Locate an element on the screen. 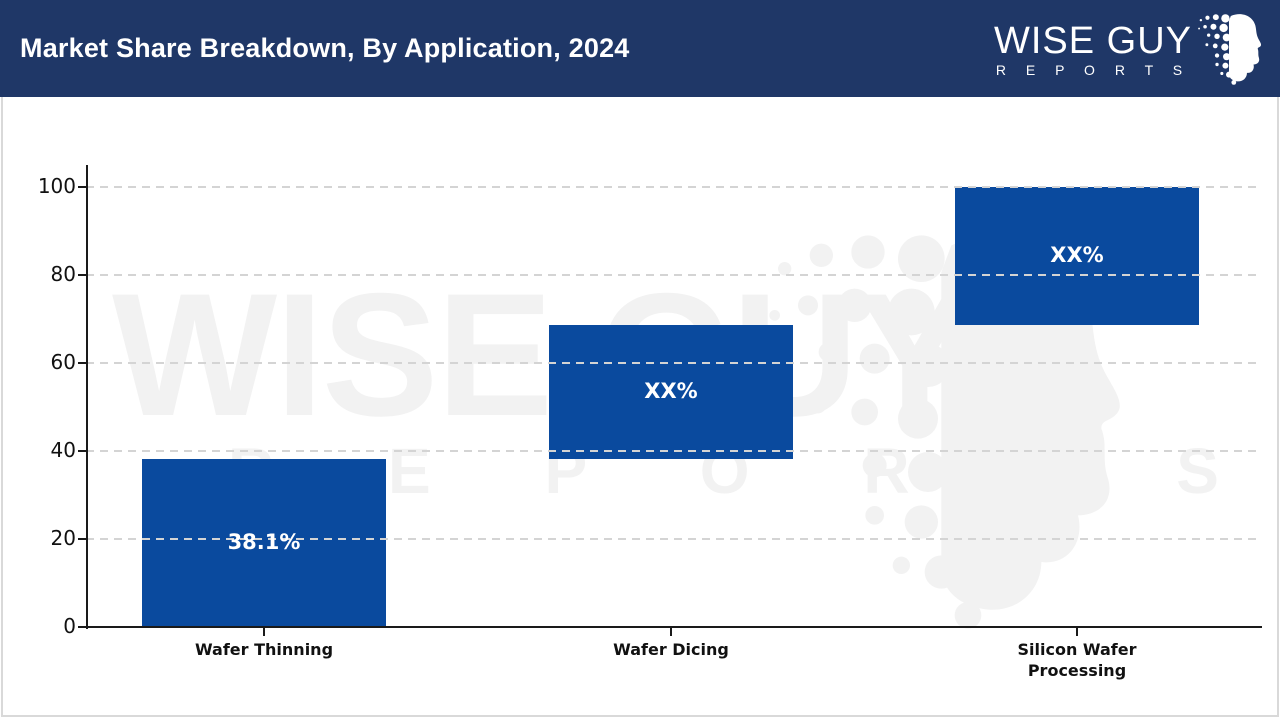 Image resolution: width=1280 pixels, height=720 pixels. logo-wordmark-block: WISE GUY R E P O R T S is located at coordinates (1093, 49).